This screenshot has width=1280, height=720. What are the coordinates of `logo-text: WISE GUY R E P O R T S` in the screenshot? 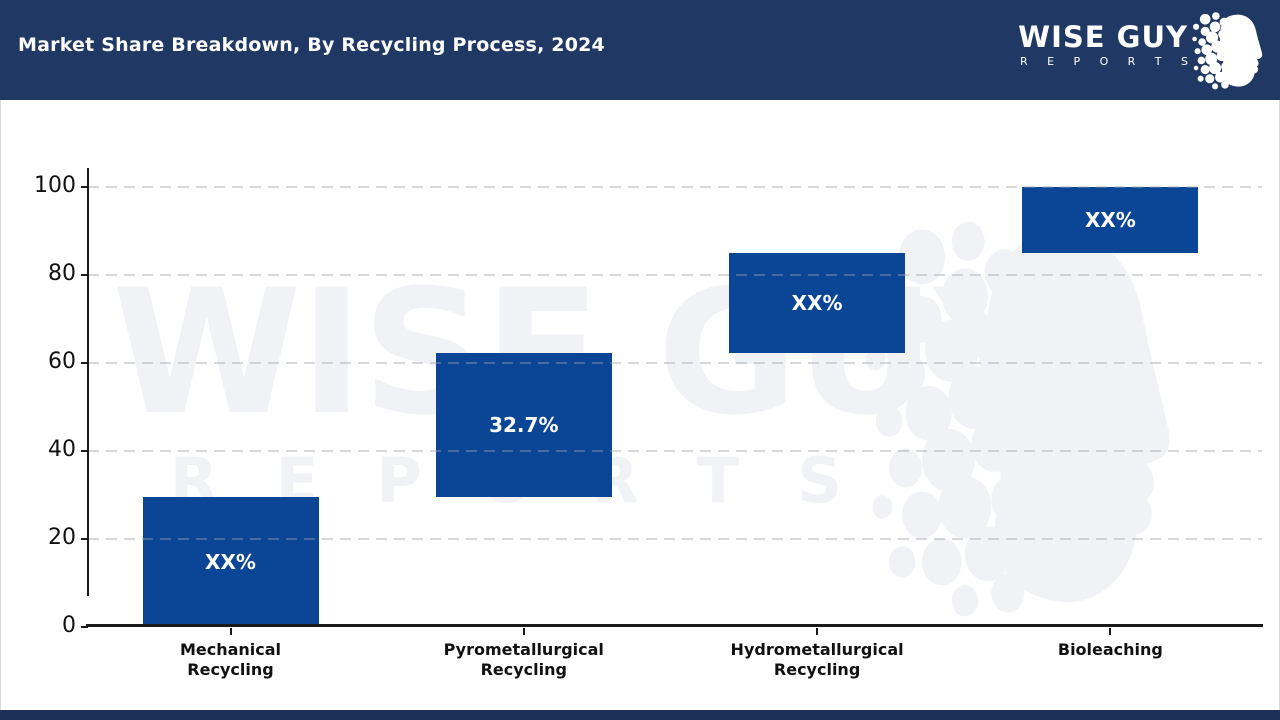 It's located at (1103, 45).